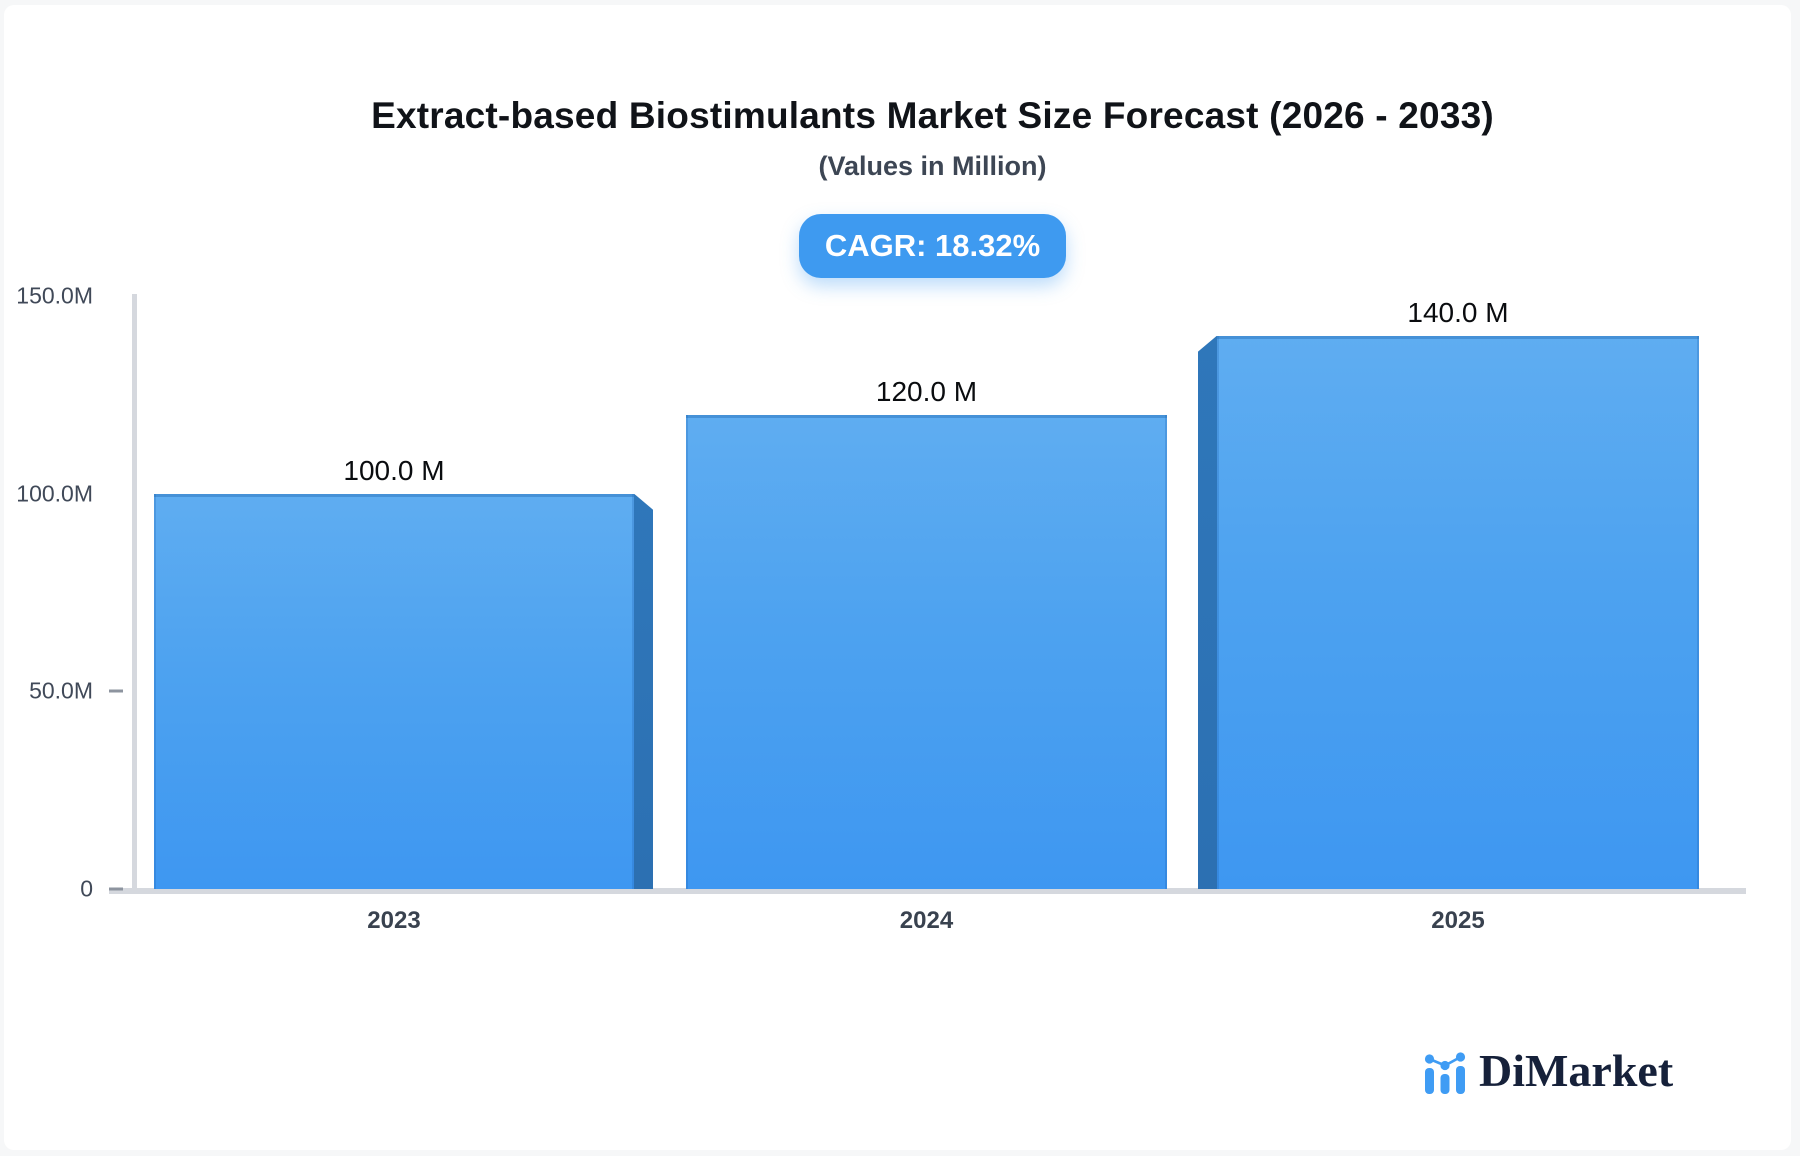 This screenshot has width=1800, height=1156. I want to click on y-tick-label: 100.0M, so click(54, 493).